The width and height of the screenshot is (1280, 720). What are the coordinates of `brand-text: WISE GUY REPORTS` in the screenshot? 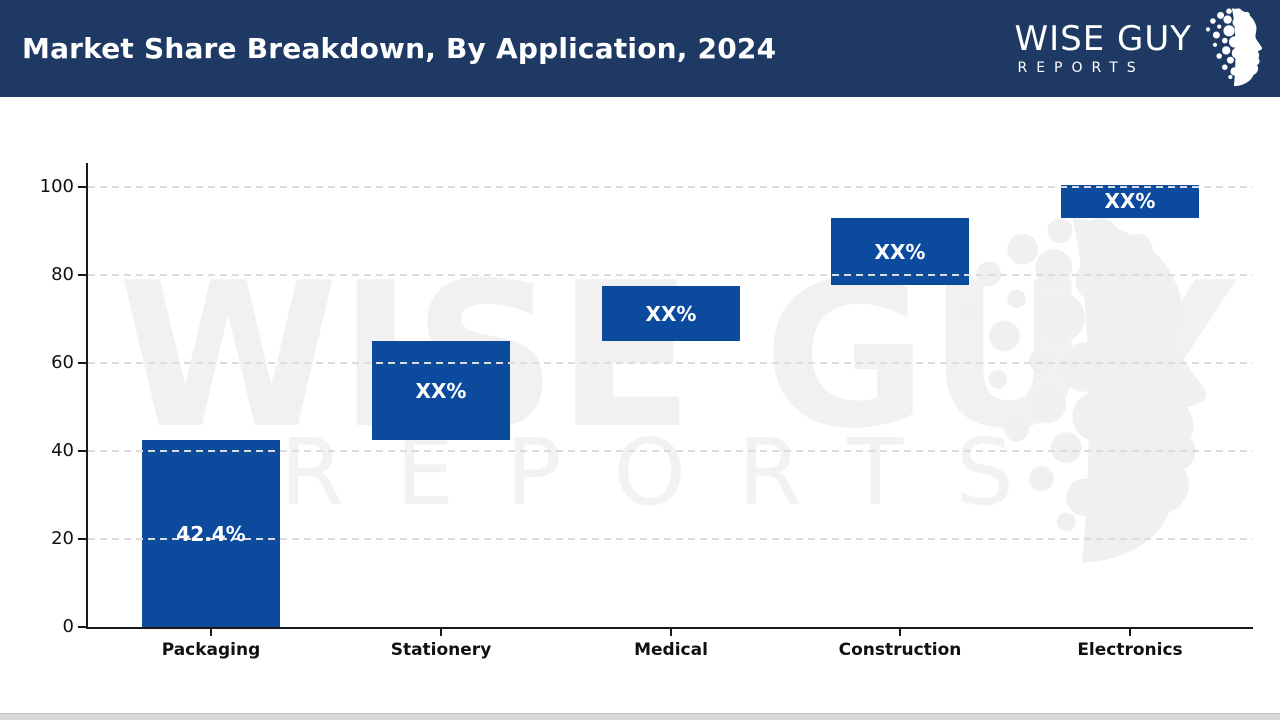 It's located at (1103, 49).